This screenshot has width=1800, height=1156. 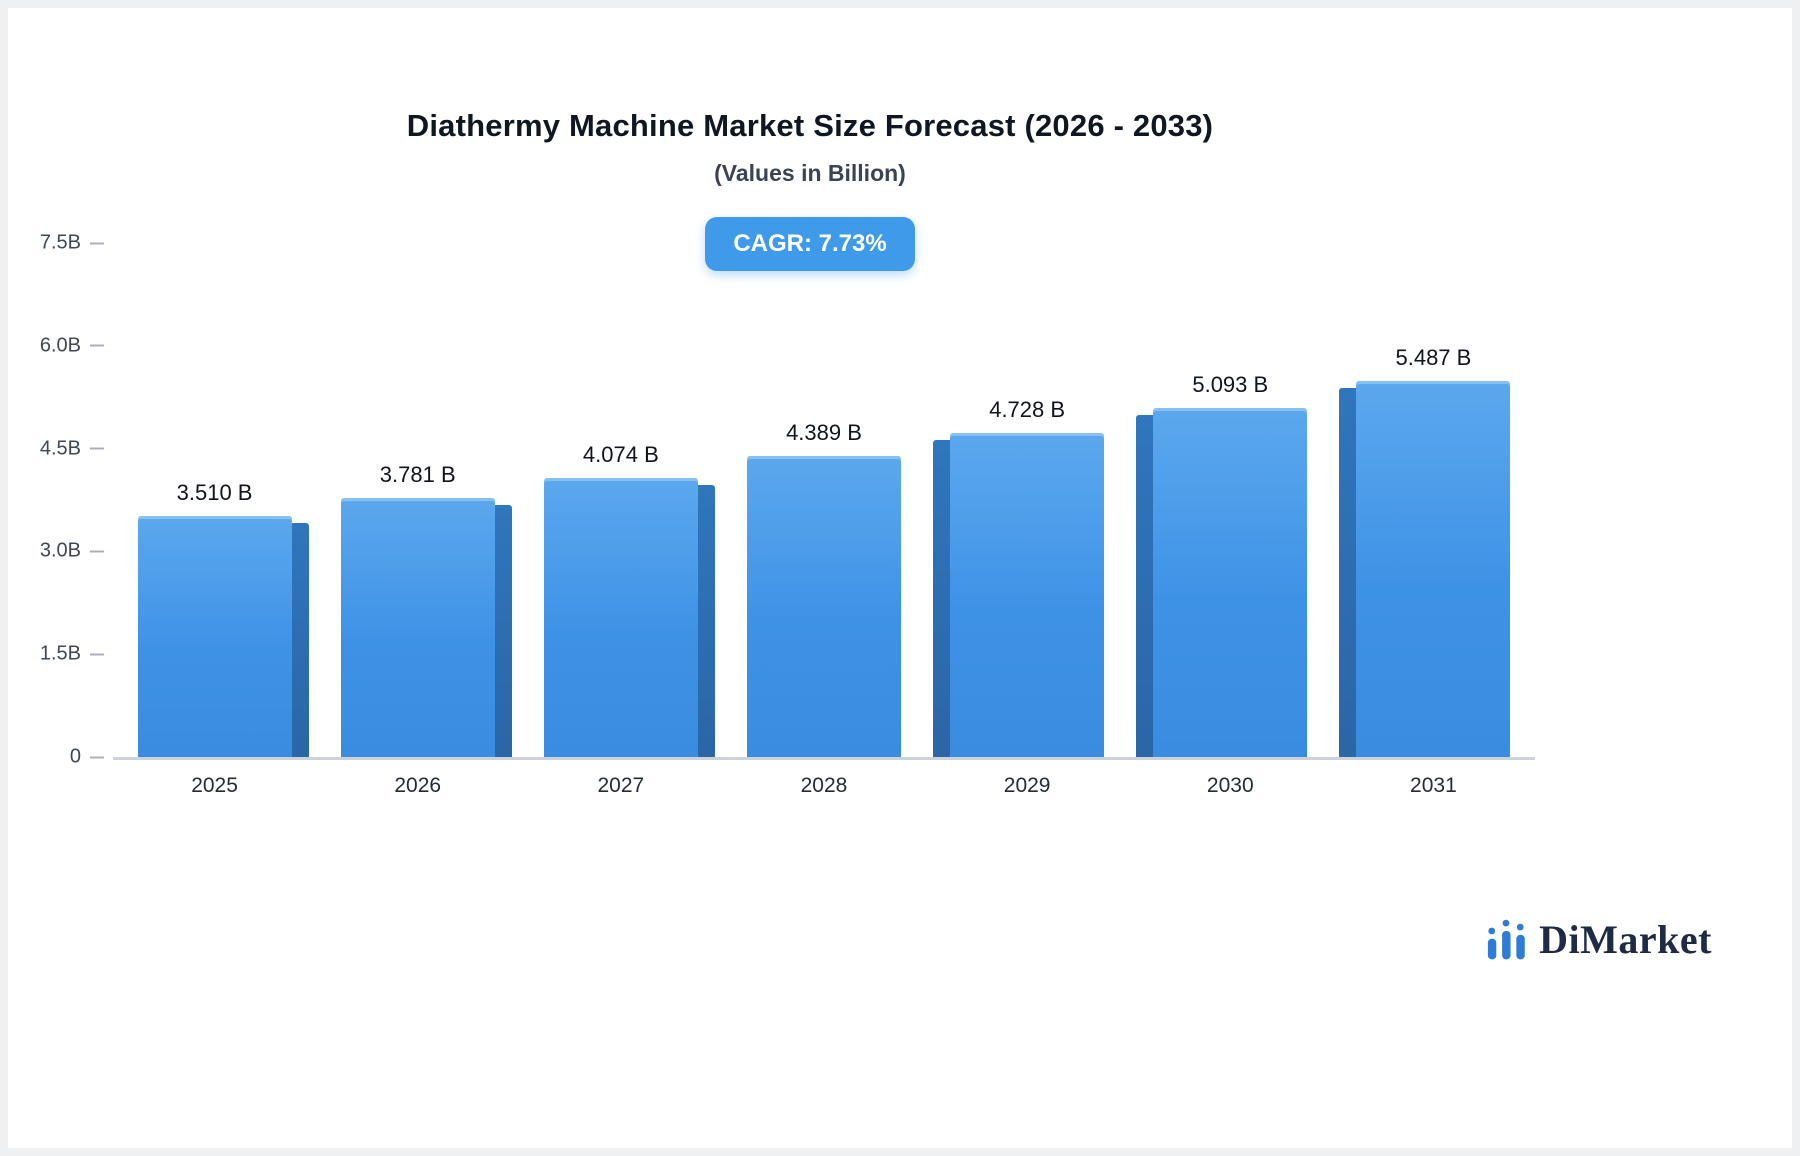 I want to click on bar-value-label-2030: 5.093 B, so click(x=1230, y=384).